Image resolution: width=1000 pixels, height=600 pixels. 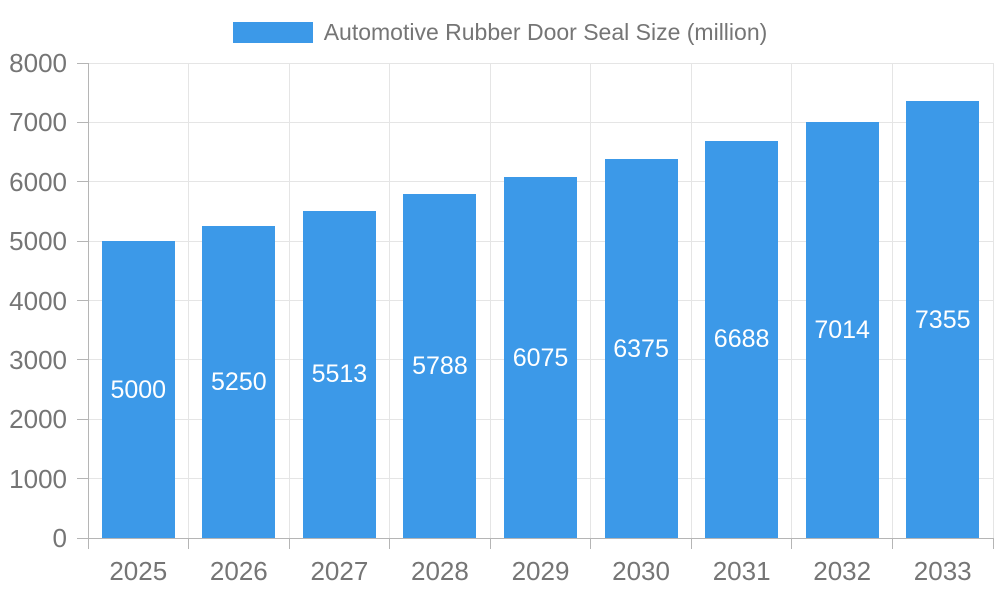 What do you see at coordinates (943, 319) in the screenshot?
I see `bar-2033` at bounding box center [943, 319].